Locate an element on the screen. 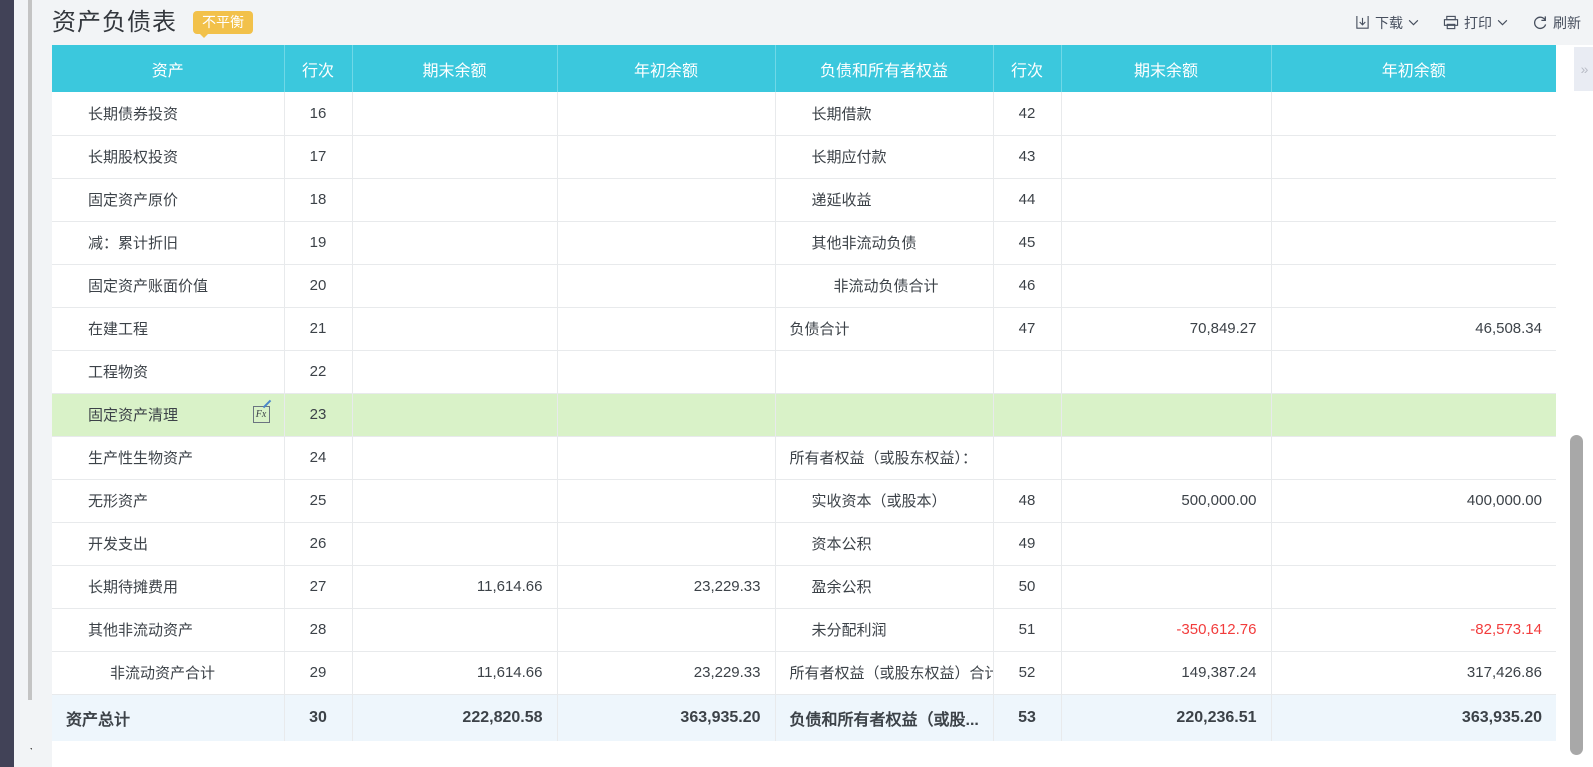 This screenshot has width=1593, height=767. asset-label-cell: 固定资产原价 is located at coordinates (168, 200).